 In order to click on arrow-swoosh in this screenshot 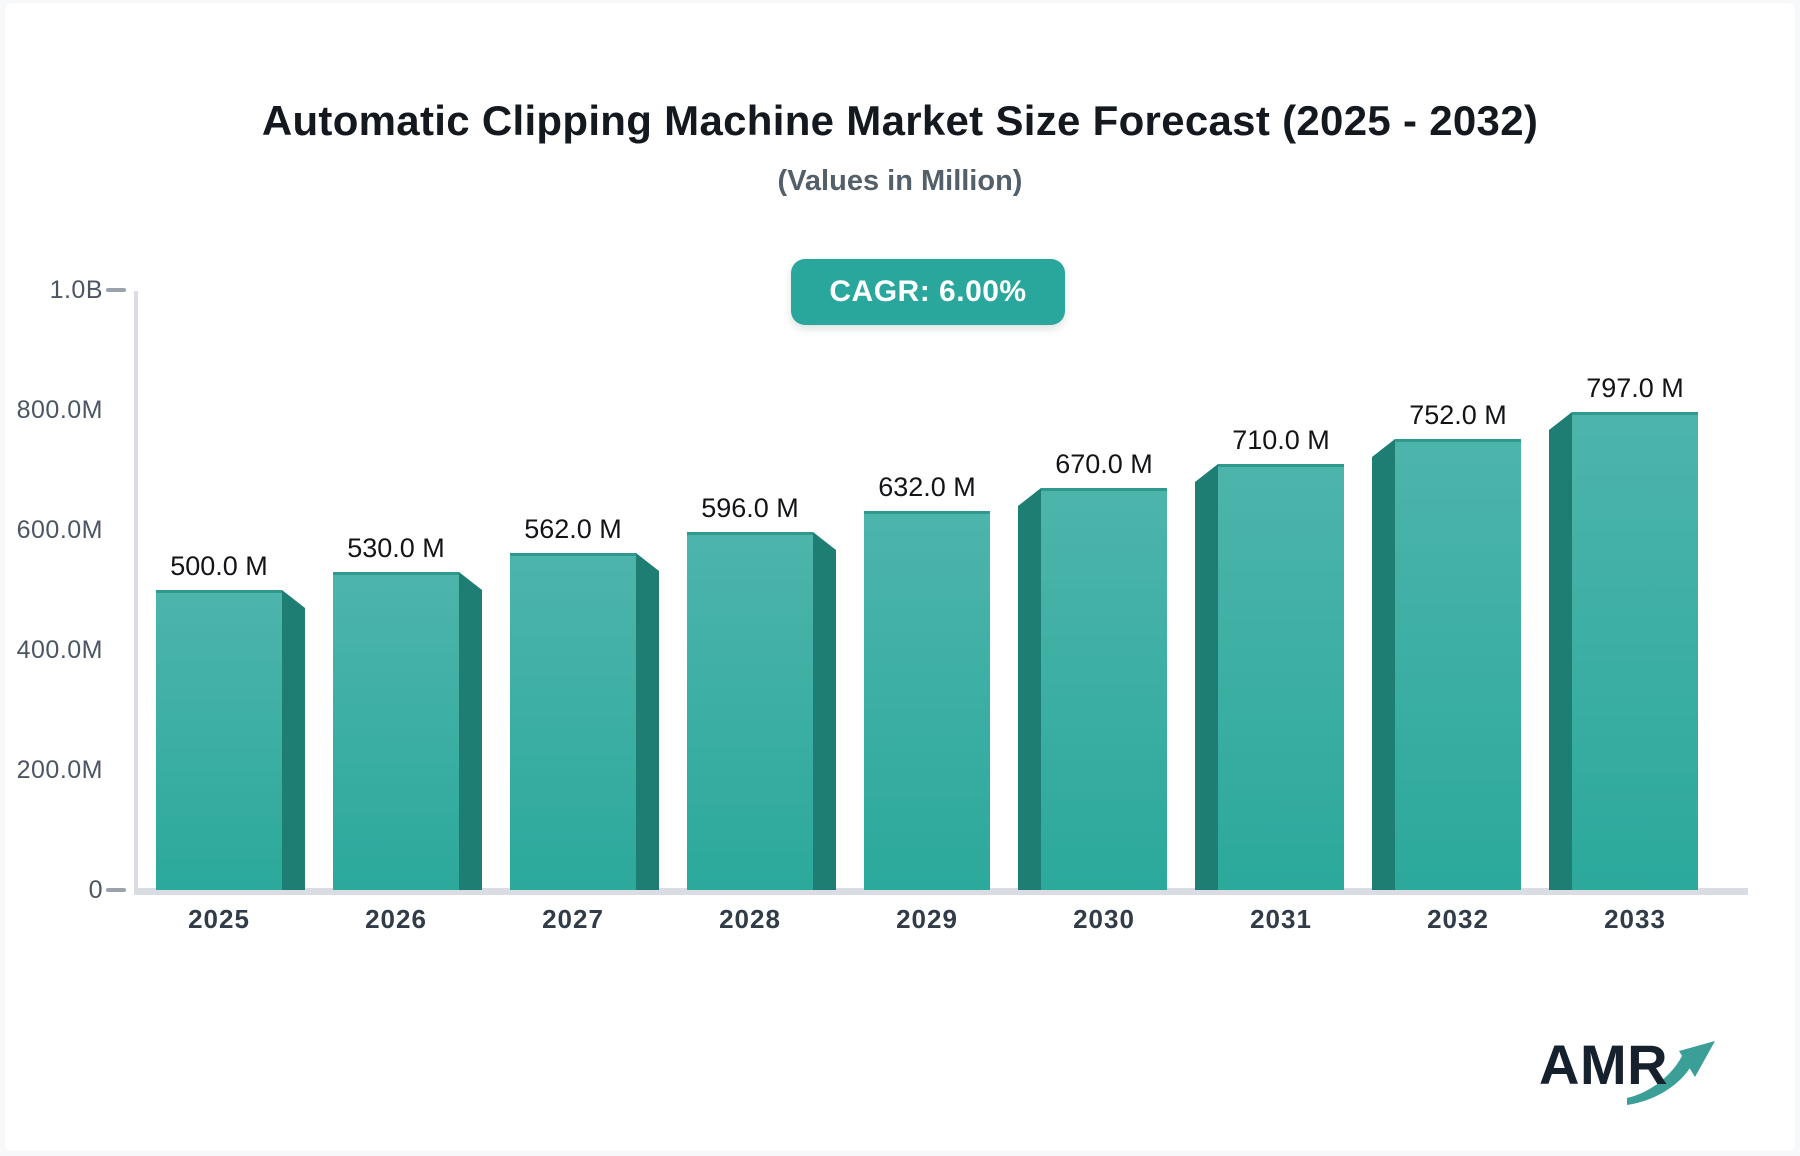, I will do `click(1660, 1080)`.